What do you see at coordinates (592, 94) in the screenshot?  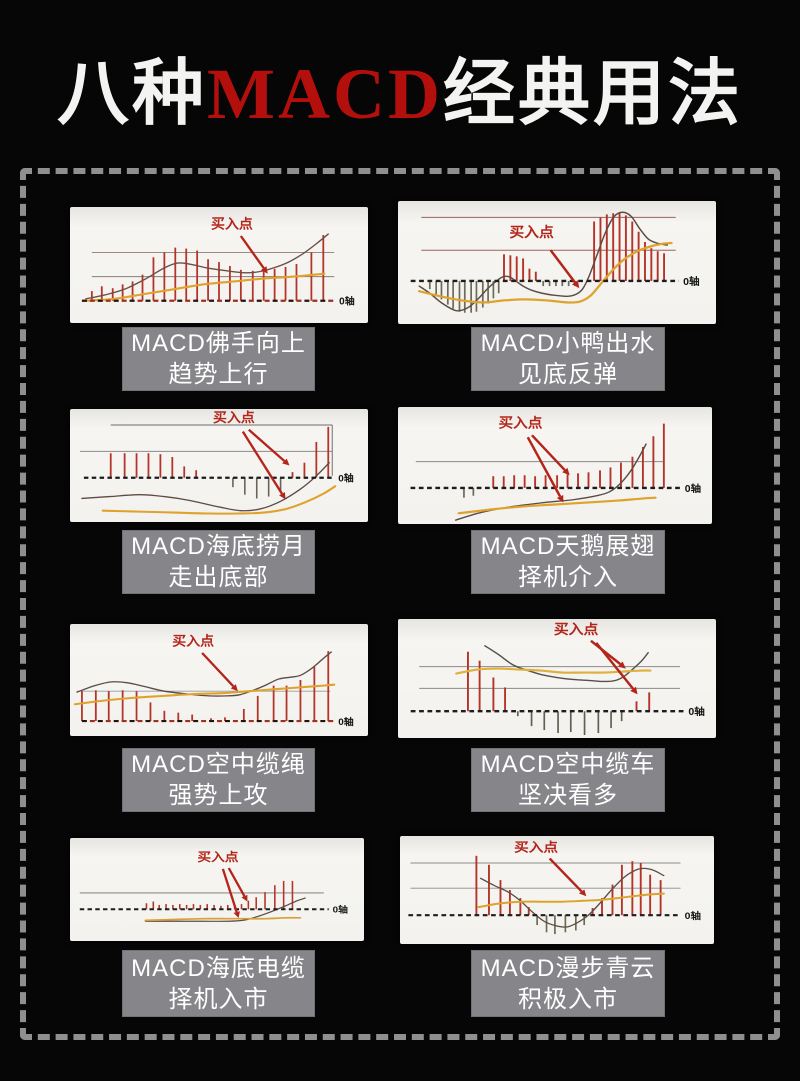 I see `title-suffix: 经典用法` at bounding box center [592, 94].